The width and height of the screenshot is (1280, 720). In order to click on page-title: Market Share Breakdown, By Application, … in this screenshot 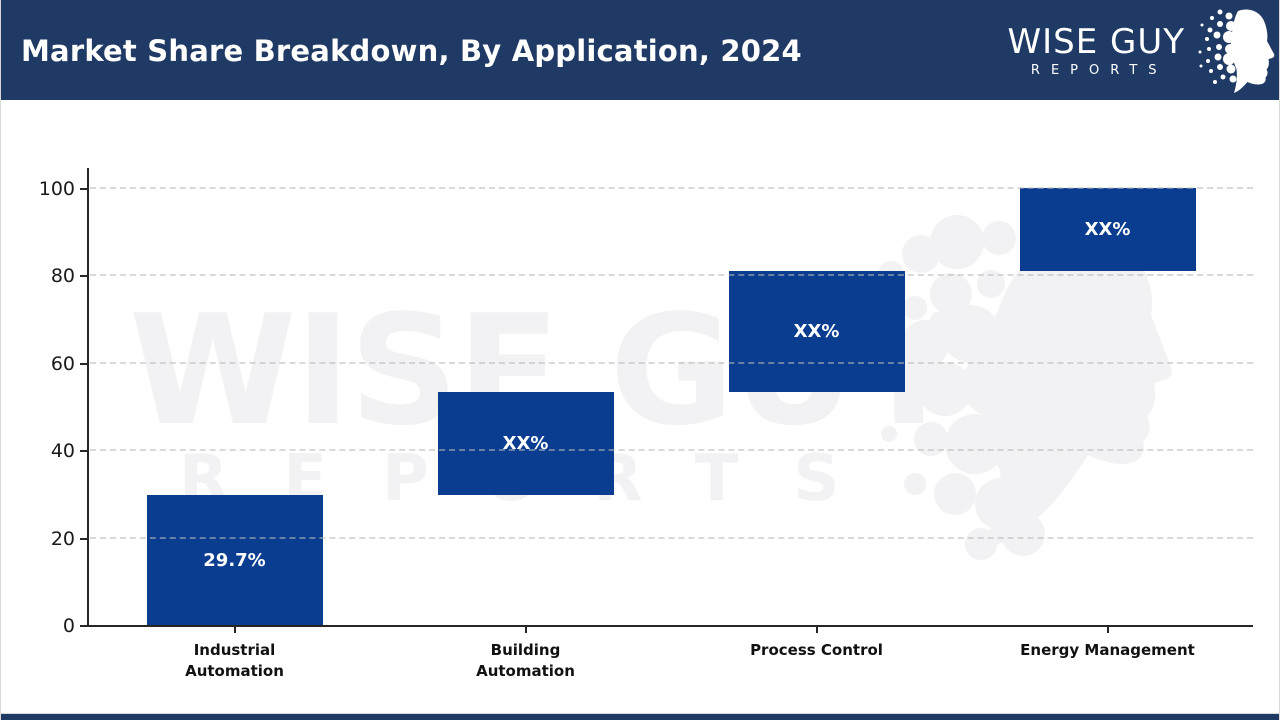, I will do `click(411, 51)`.